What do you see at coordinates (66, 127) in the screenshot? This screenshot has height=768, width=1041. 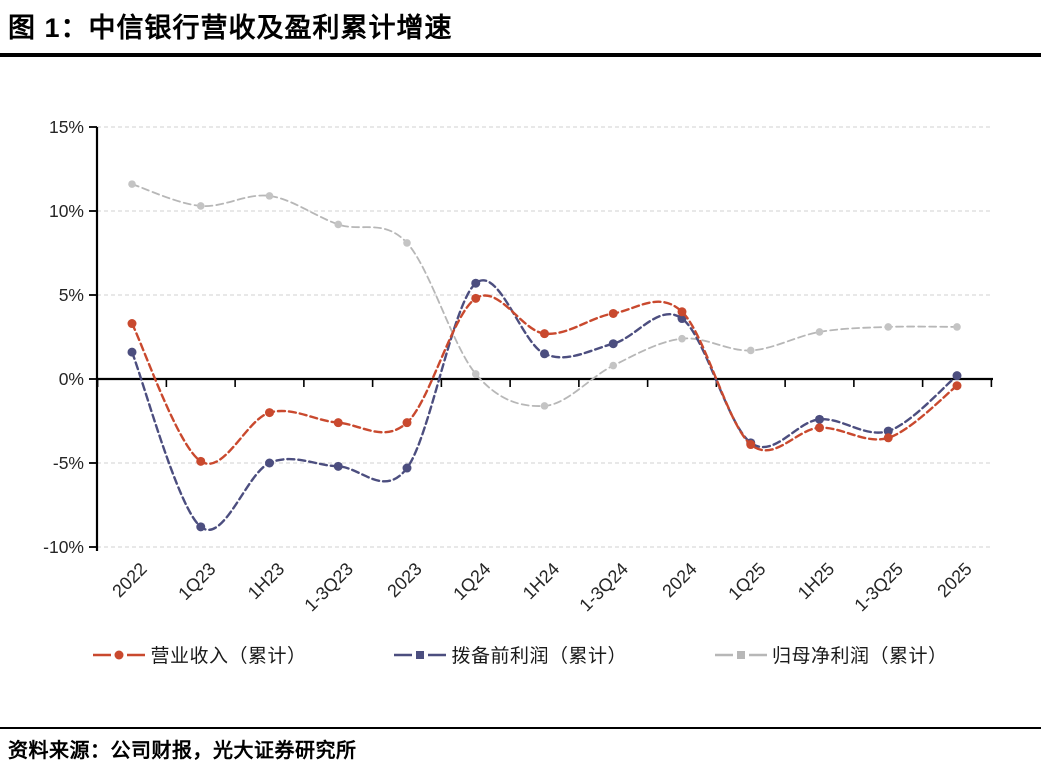 I see `y-tick-label: 15%` at bounding box center [66, 127].